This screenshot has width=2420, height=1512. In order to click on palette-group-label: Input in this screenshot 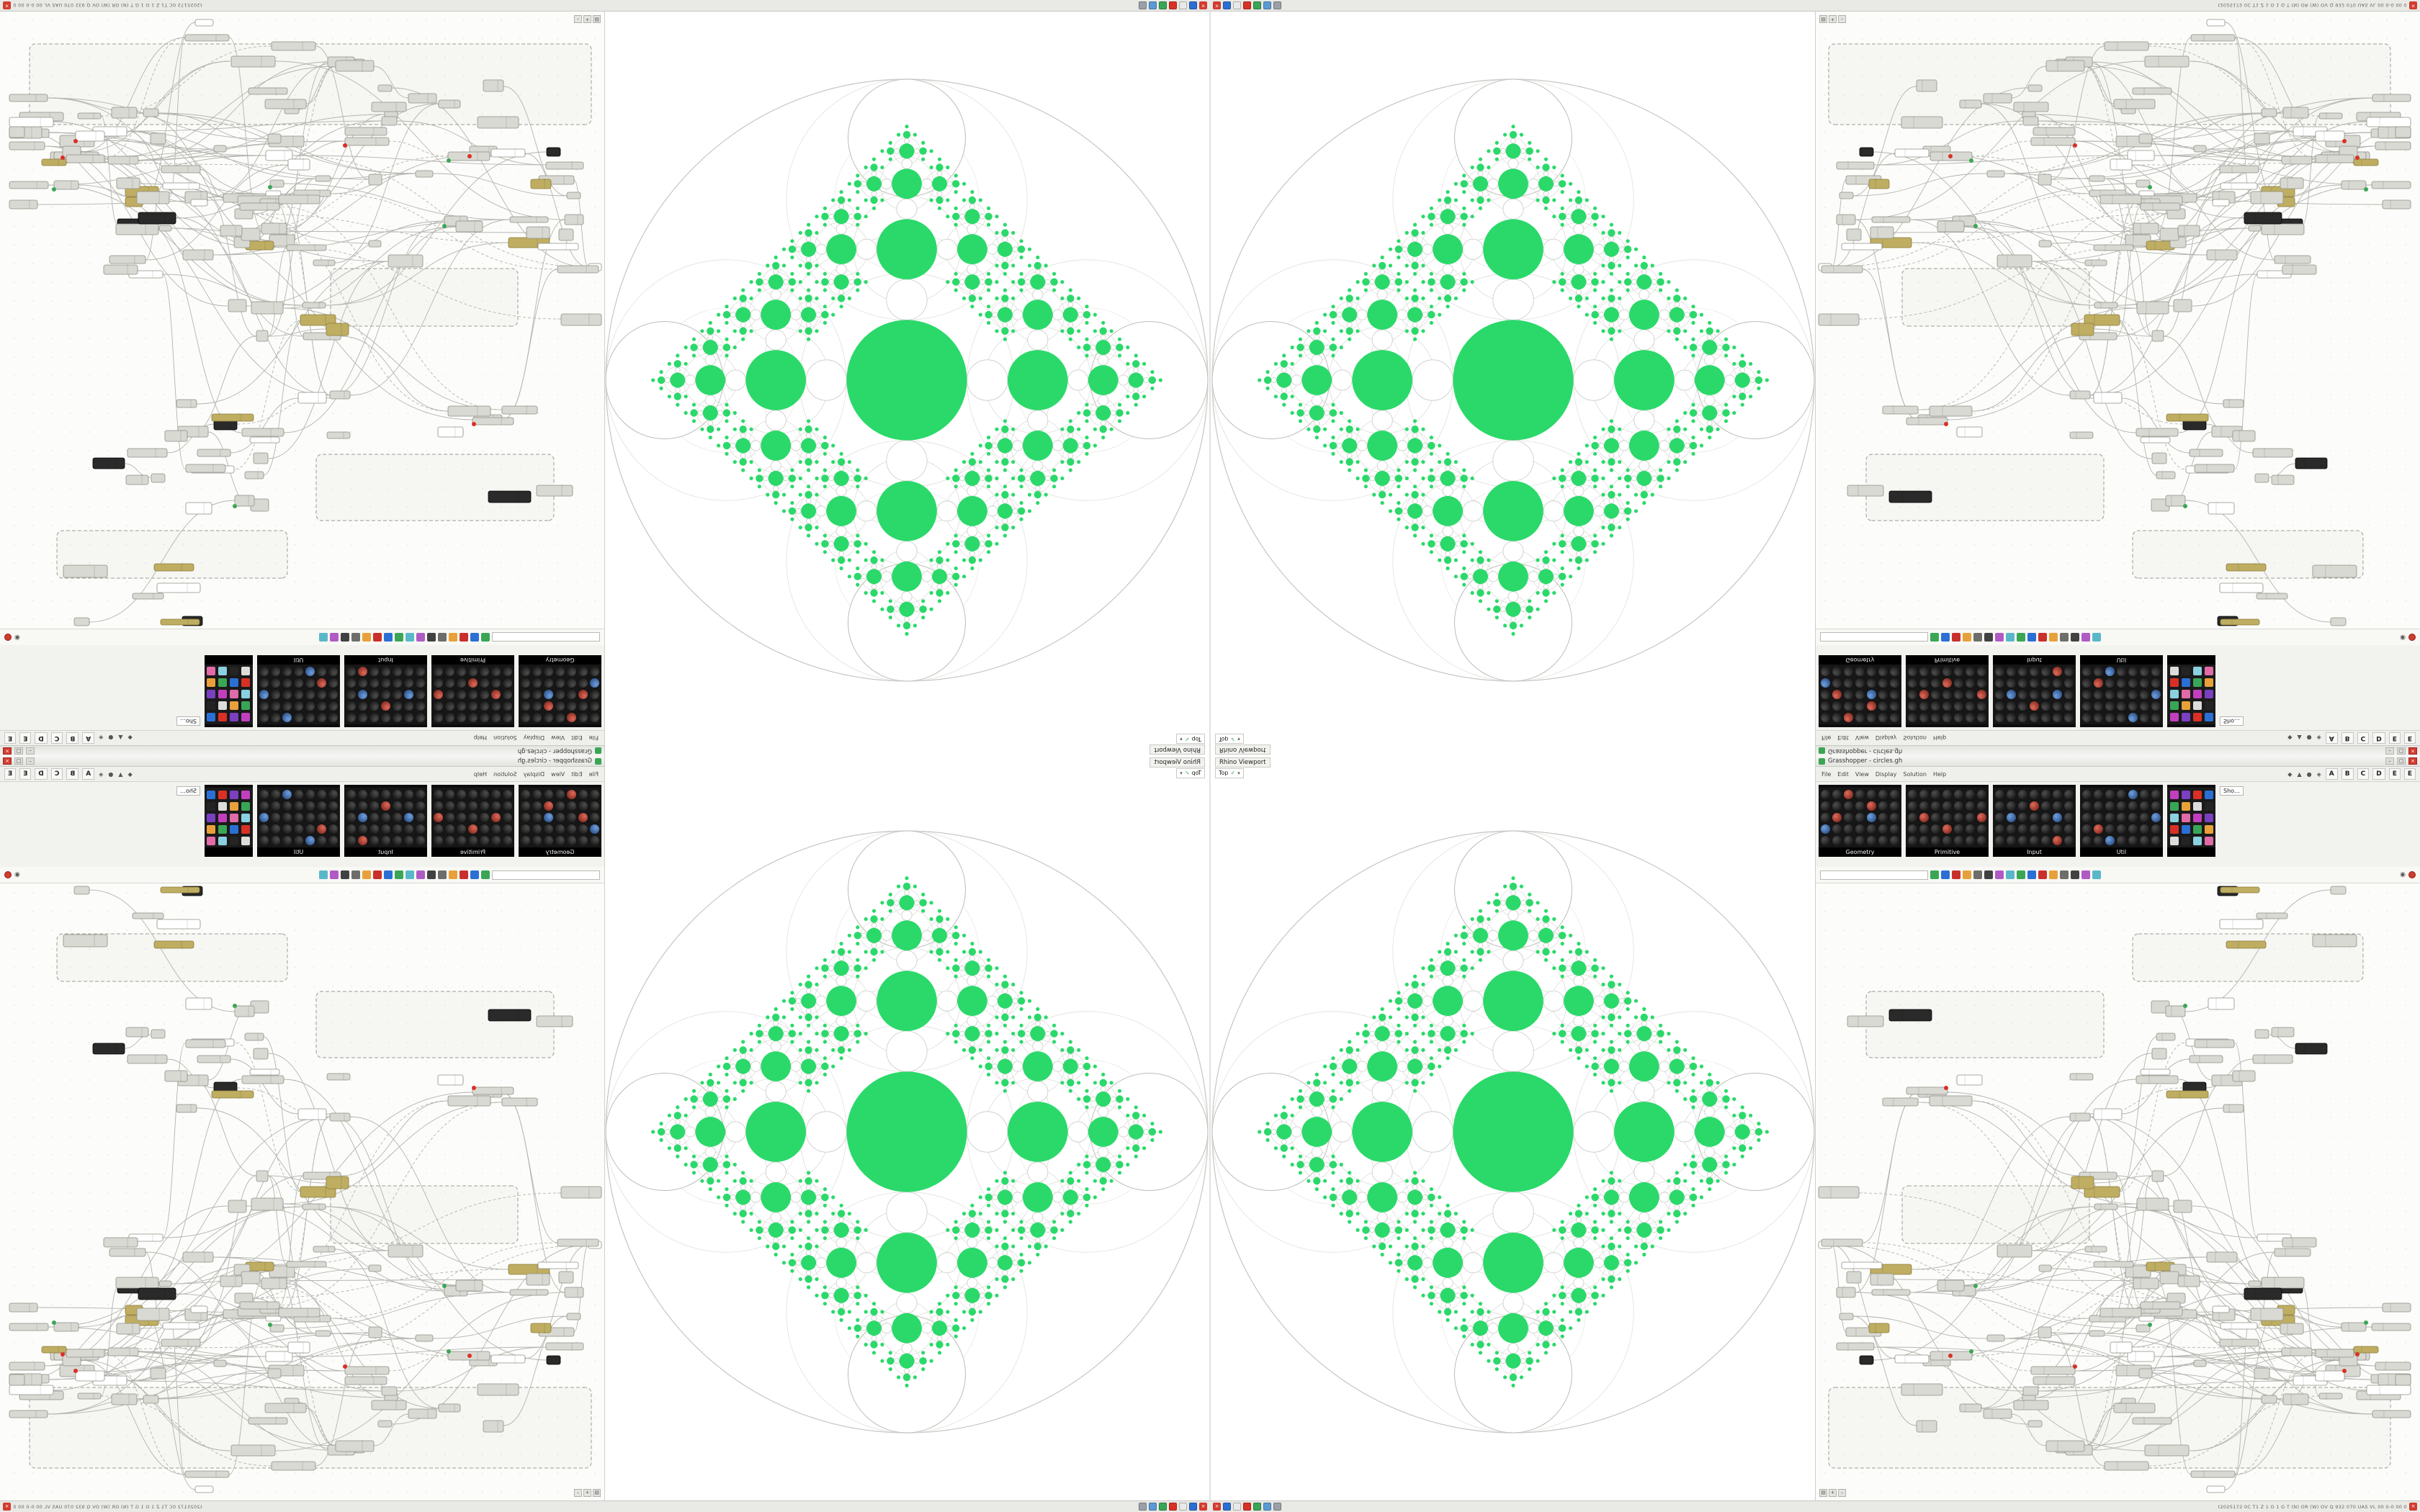, I will do `click(385, 660)`.